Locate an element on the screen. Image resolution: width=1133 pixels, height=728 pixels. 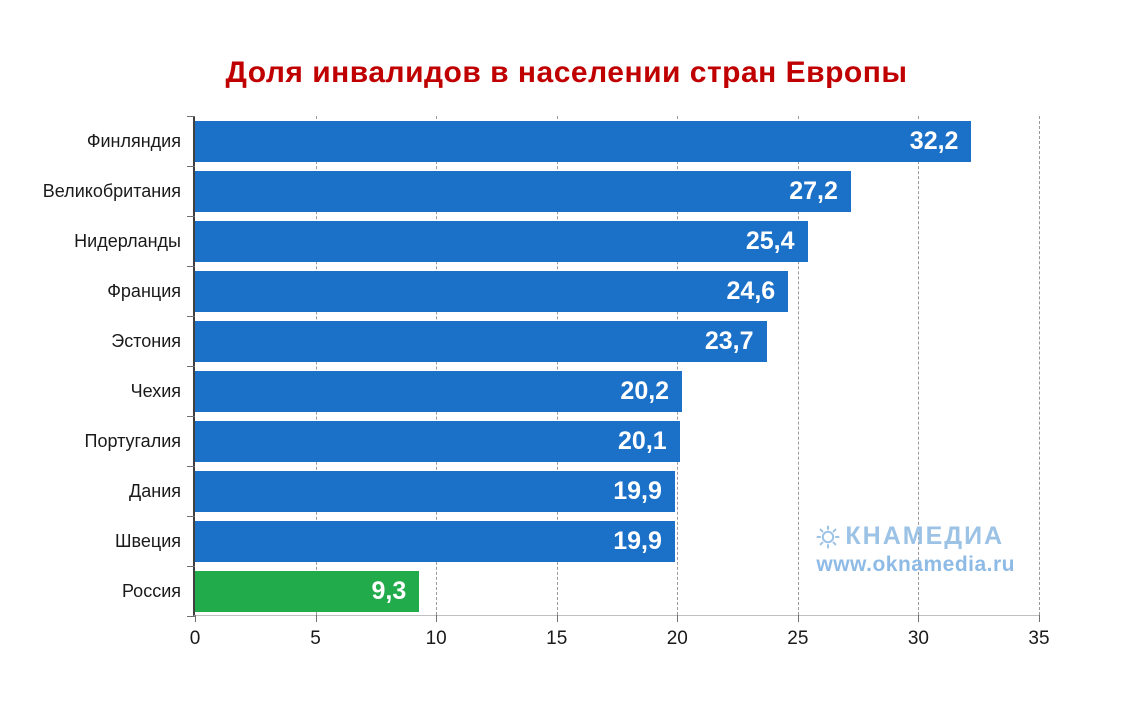
x-tick-label: 0 is located at coordinates (195, 638).